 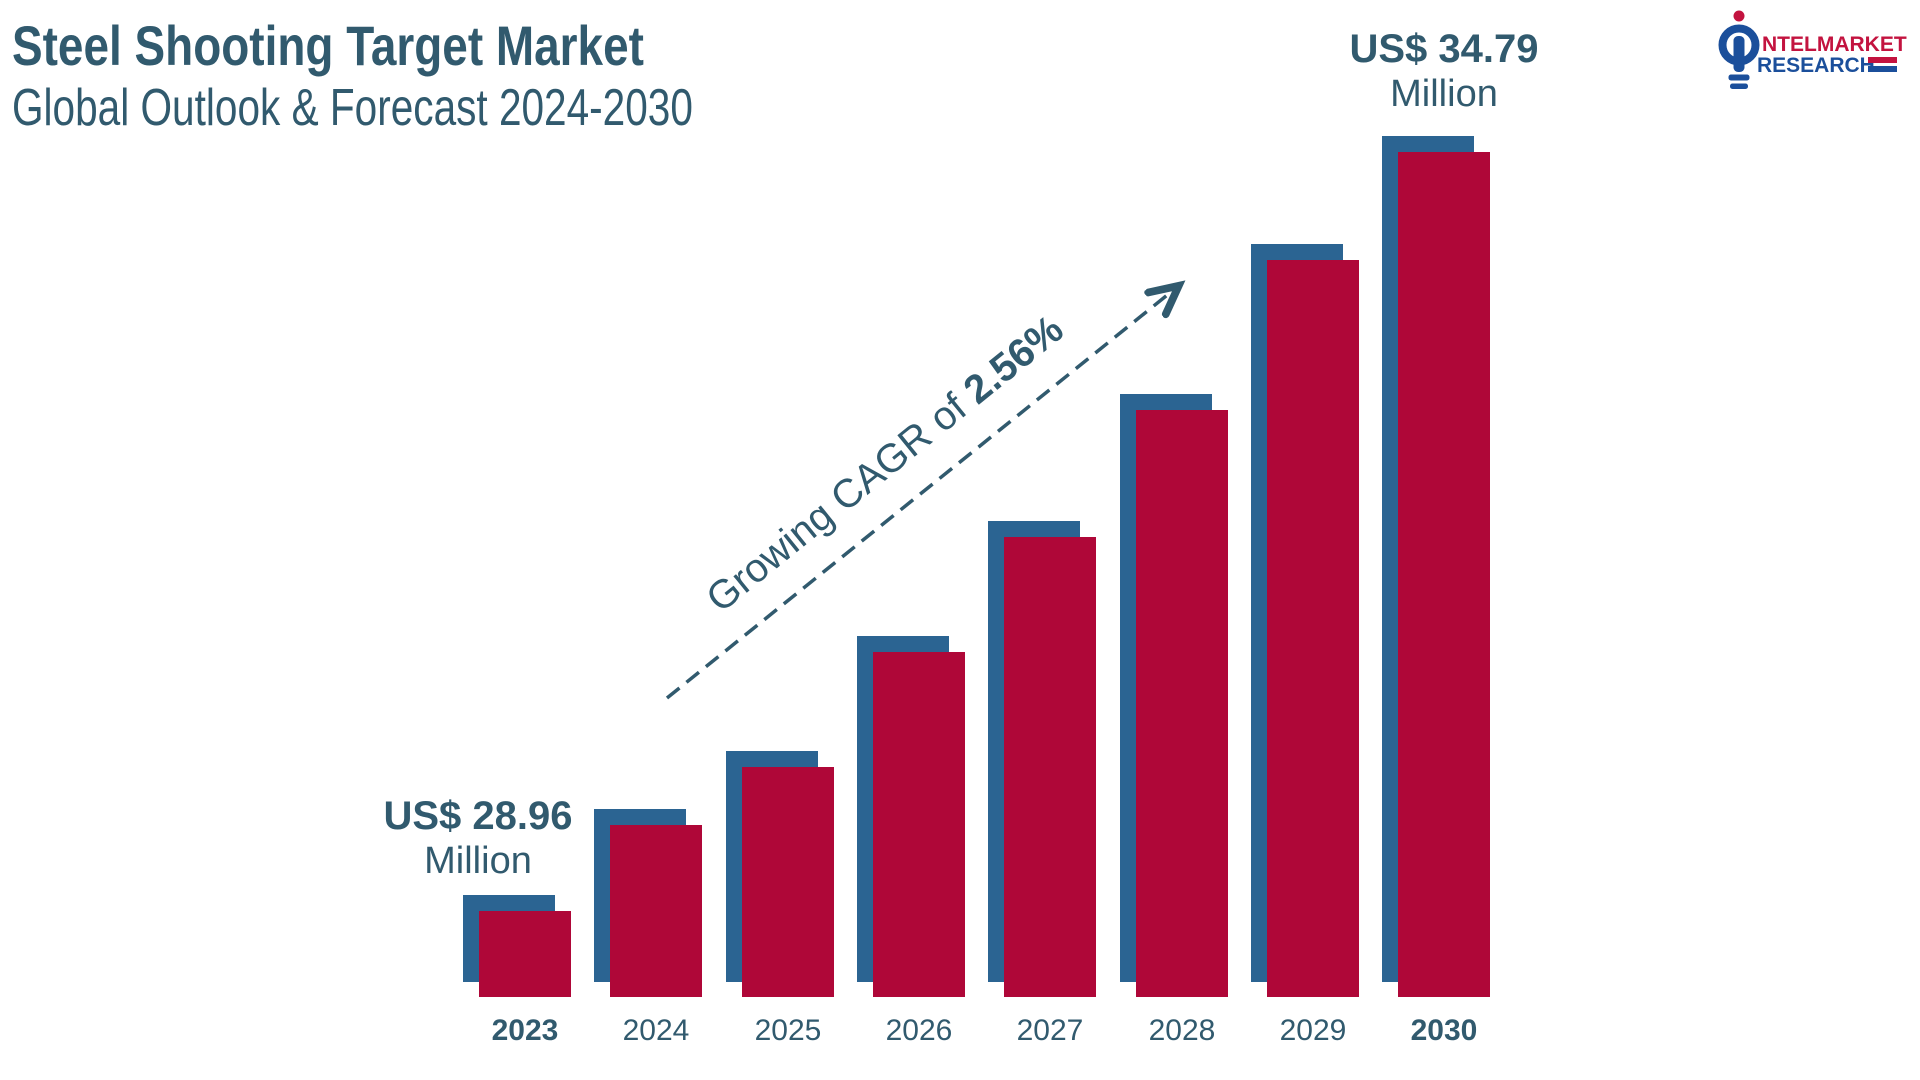 I want to click on year-label-2029: 2029, so click(x=1313, y=1030).